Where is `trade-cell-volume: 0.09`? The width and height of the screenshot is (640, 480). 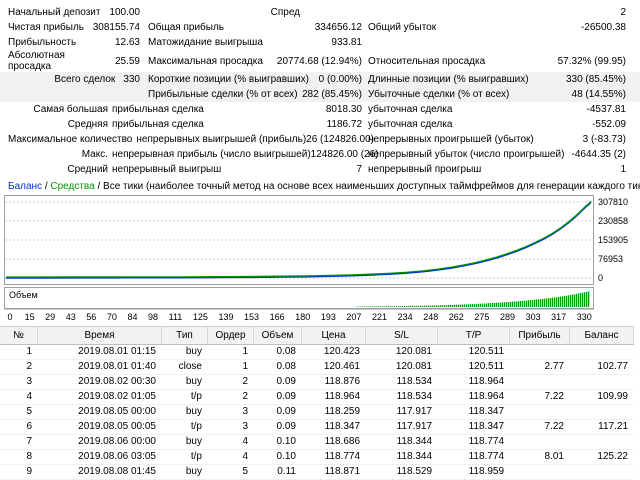 trade-cell-volume: 0.09 is located at coordinates (286, 396).